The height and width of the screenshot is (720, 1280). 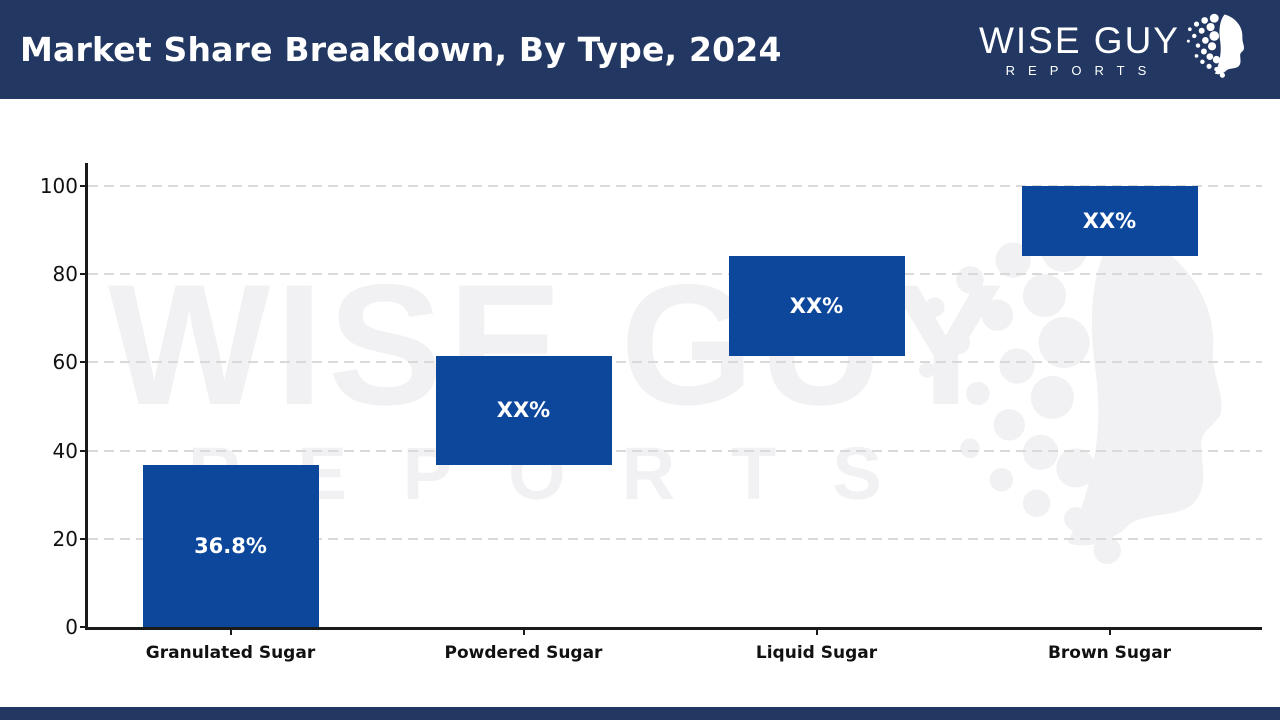 I want to click on bar-value-label: 36.8%, so click(x=230, y=545).